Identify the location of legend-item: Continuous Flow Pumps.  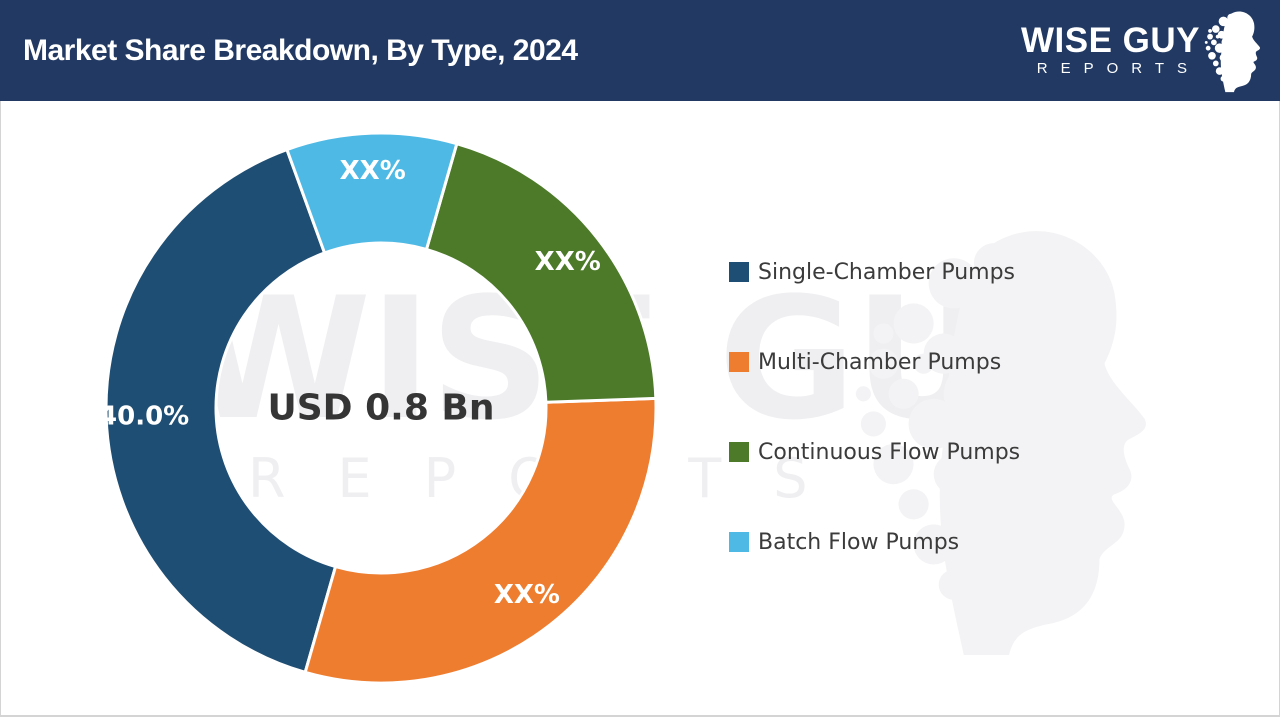
(874, 452).